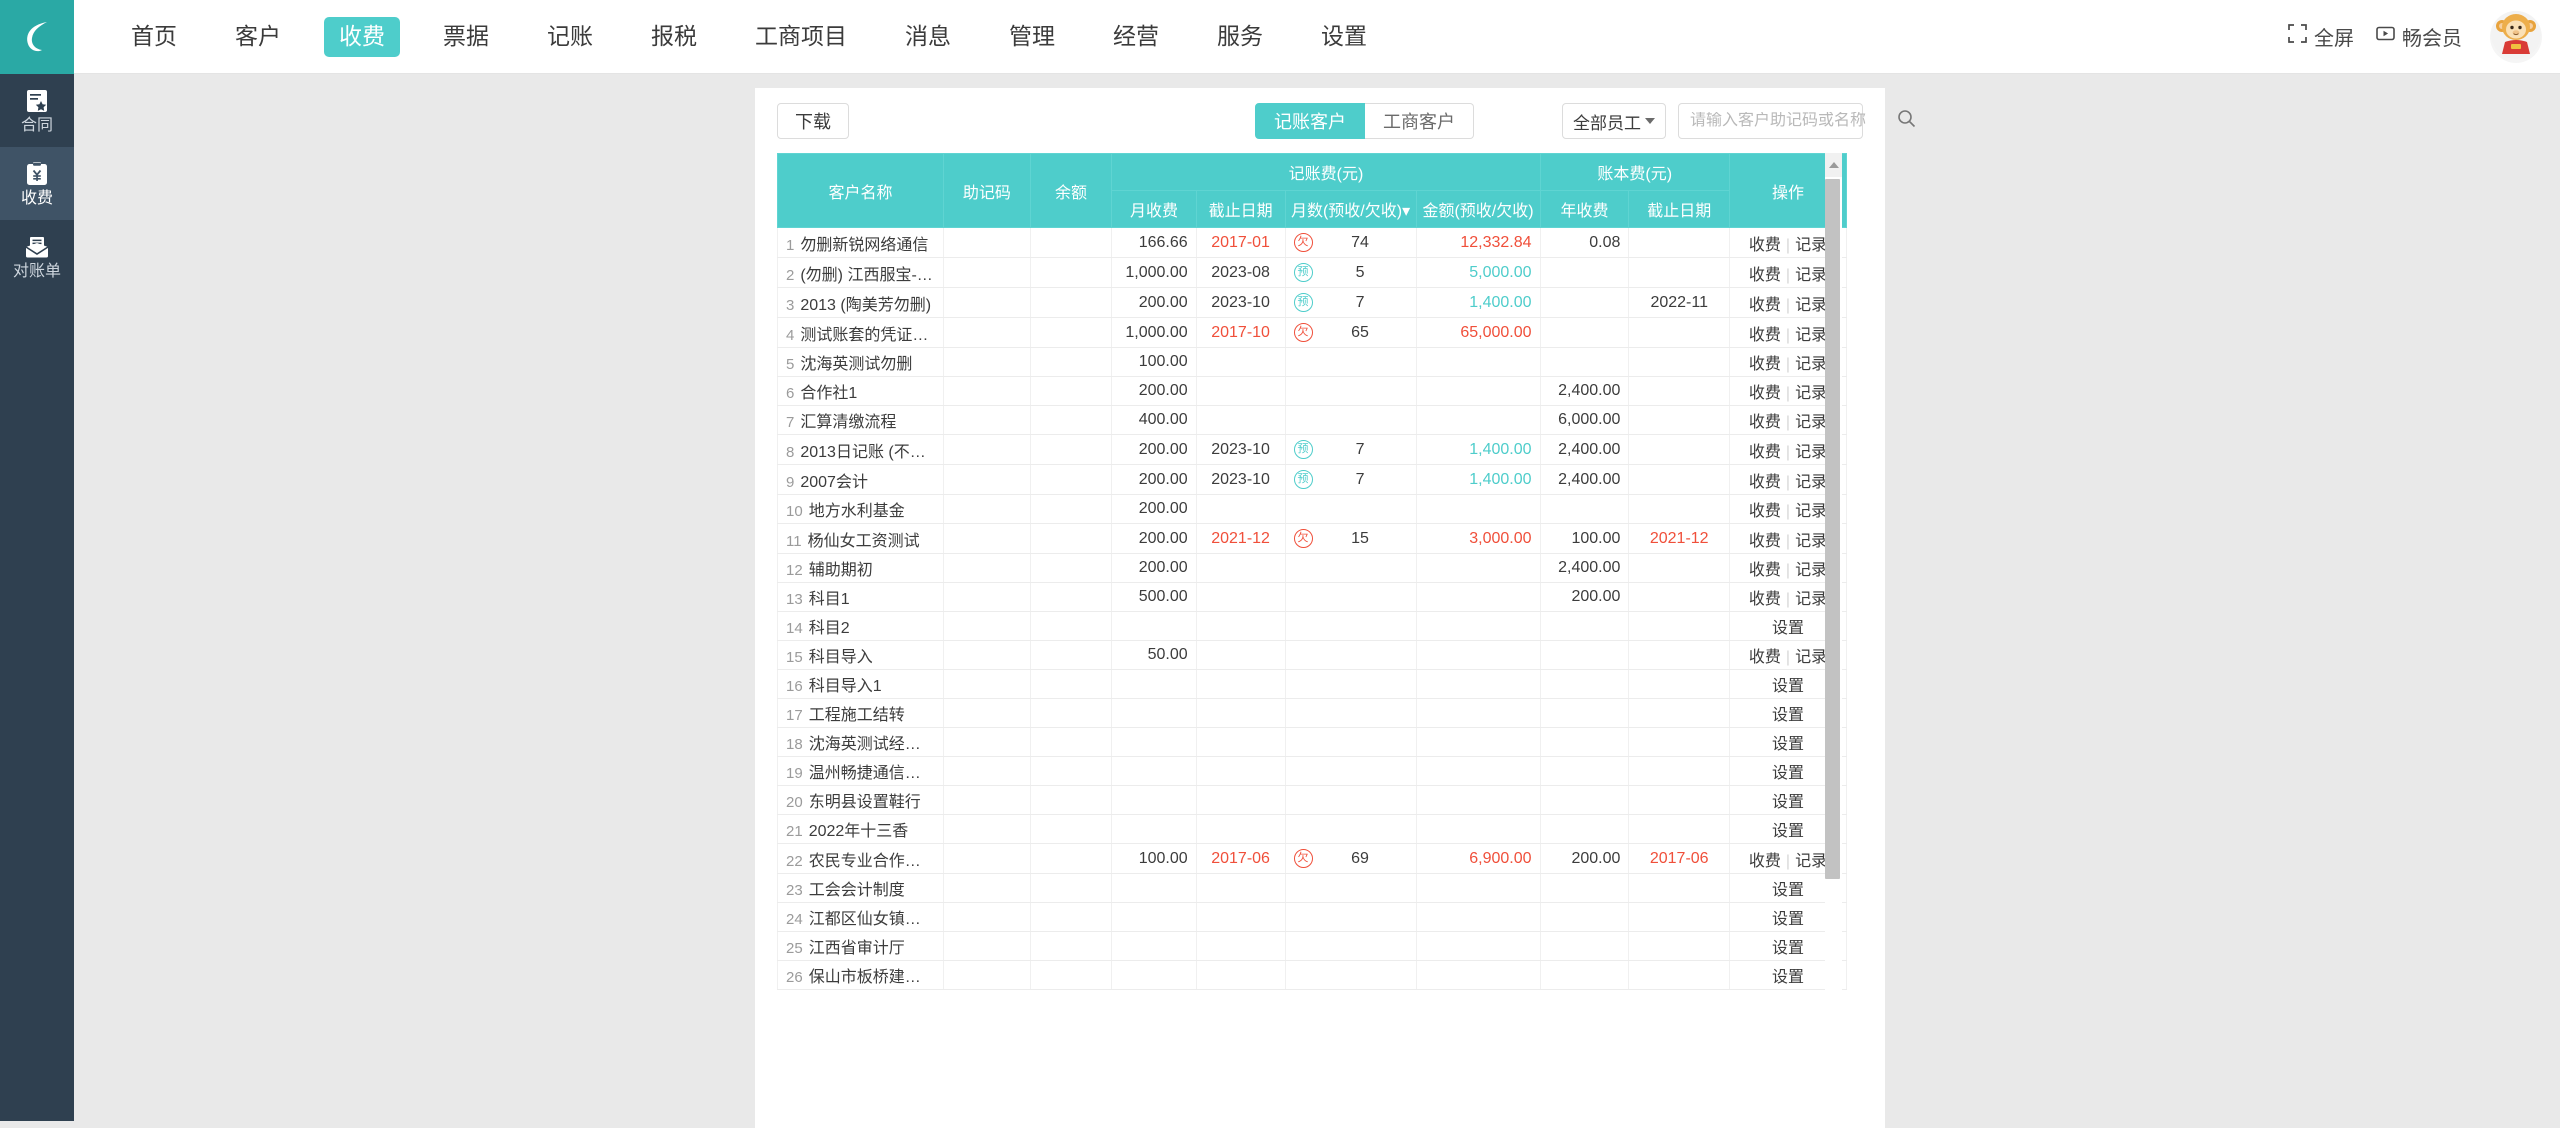  I want to click on sidebar-item-fees: 收费, so click(37, 183).